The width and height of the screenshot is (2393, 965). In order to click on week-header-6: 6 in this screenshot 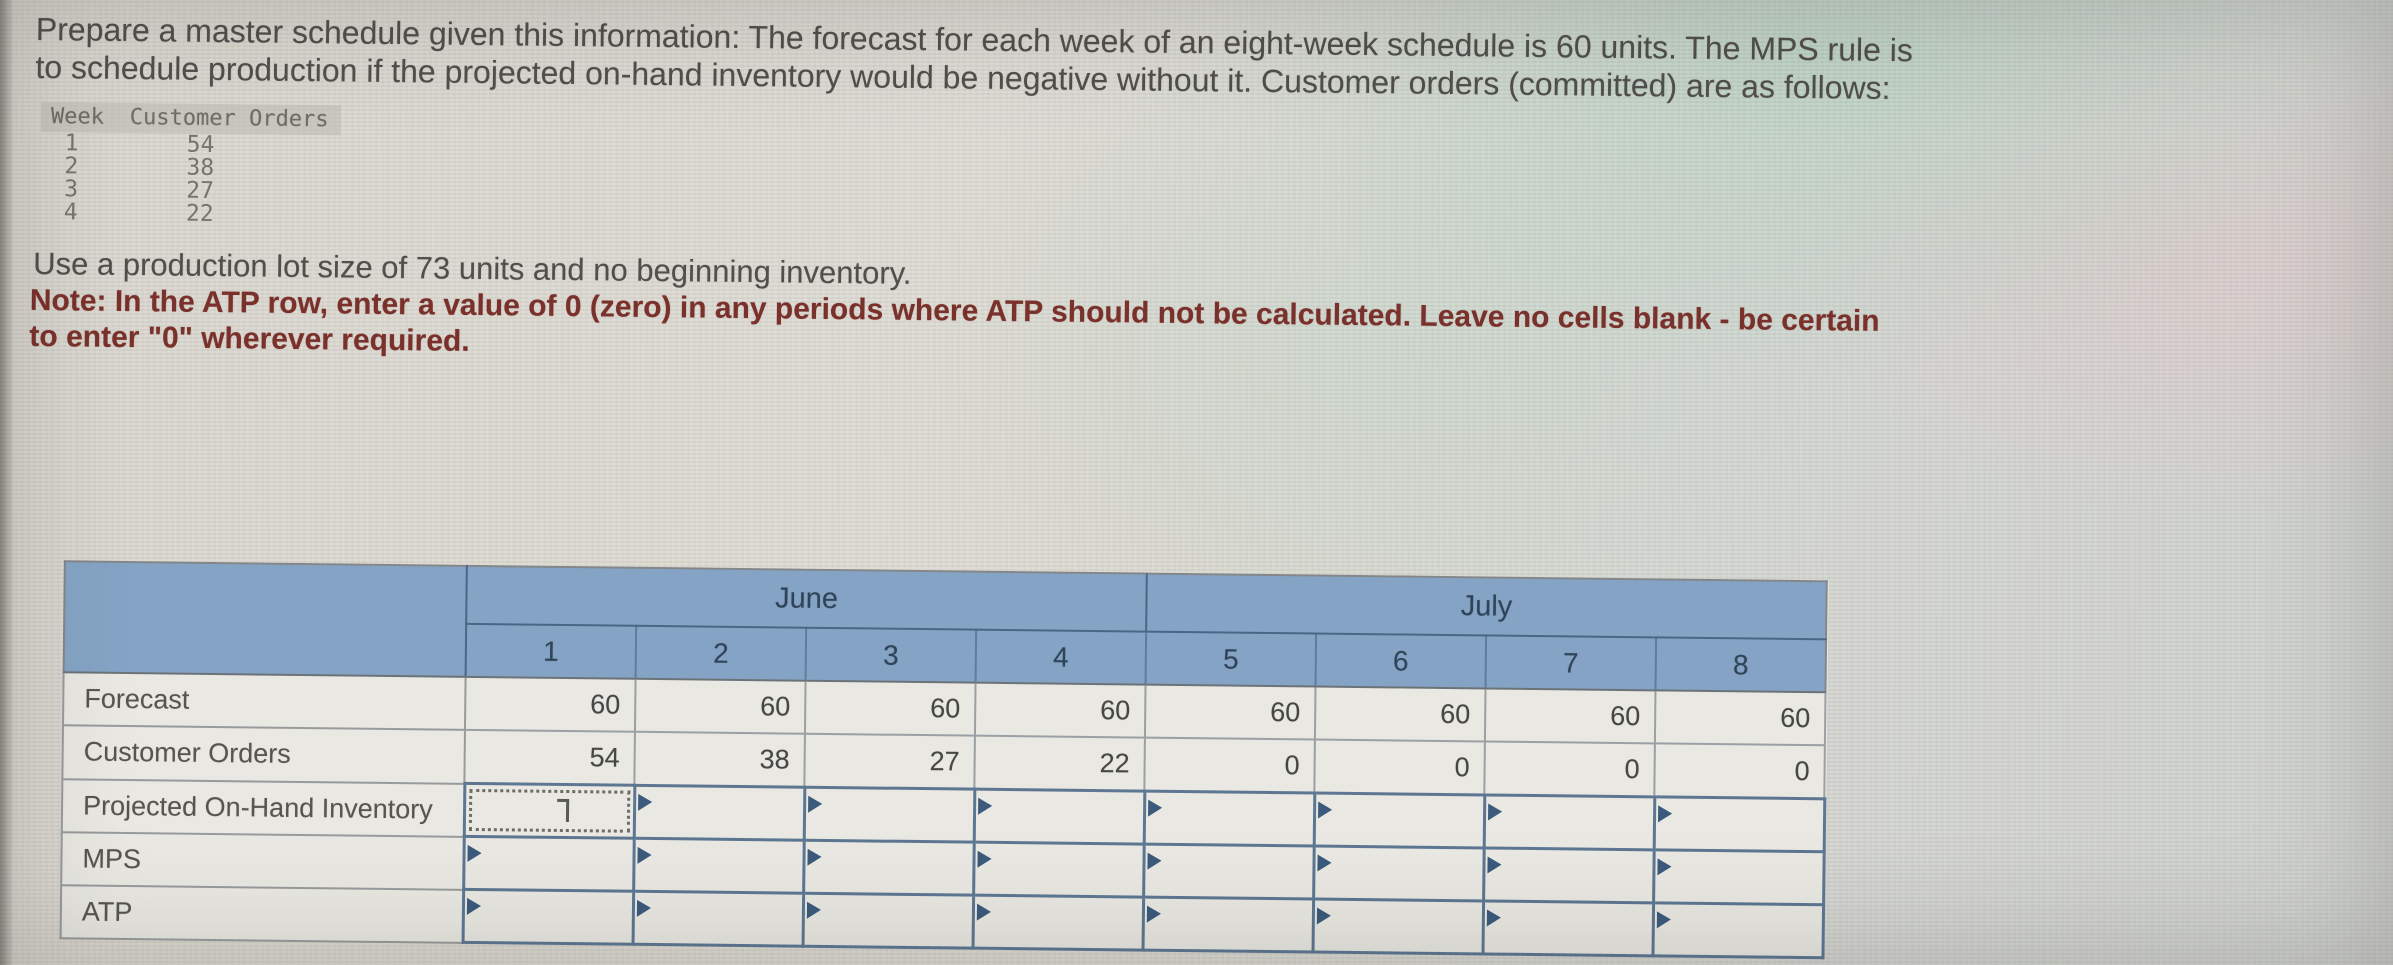, I will do `click(1401, 661)`.